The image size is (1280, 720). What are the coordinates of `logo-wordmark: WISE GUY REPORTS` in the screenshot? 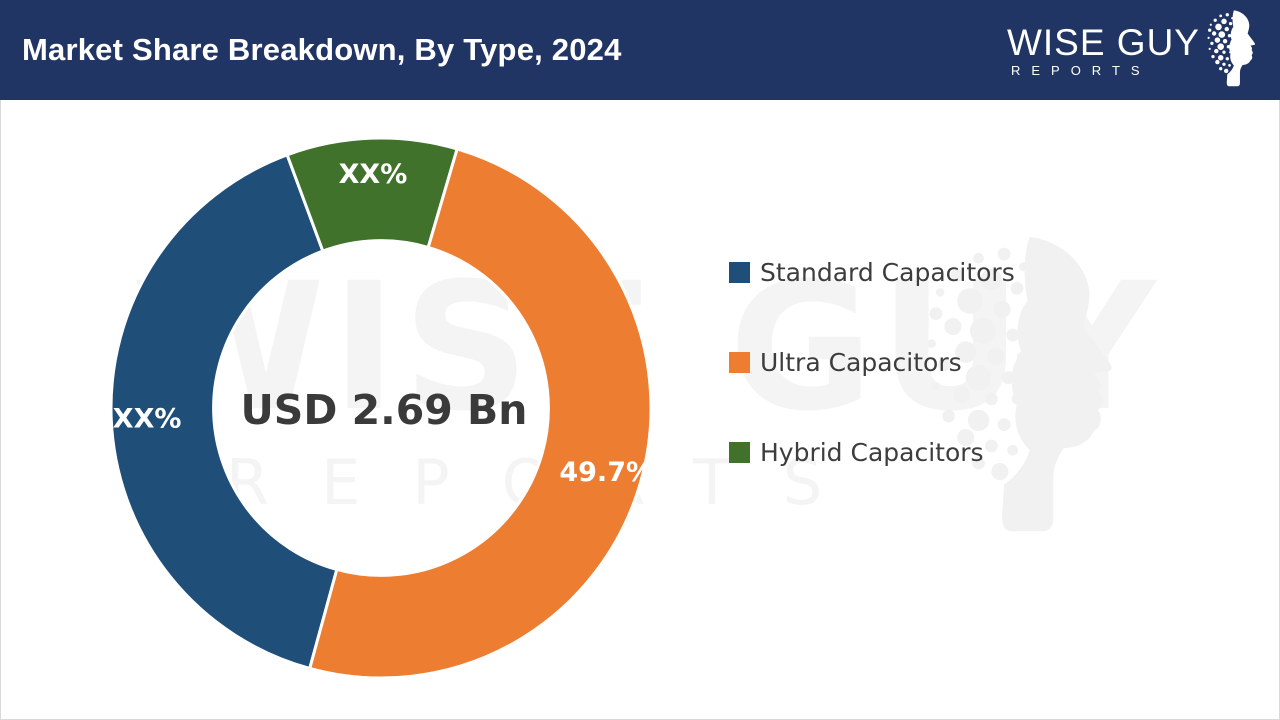 It's located at (1103, 50).